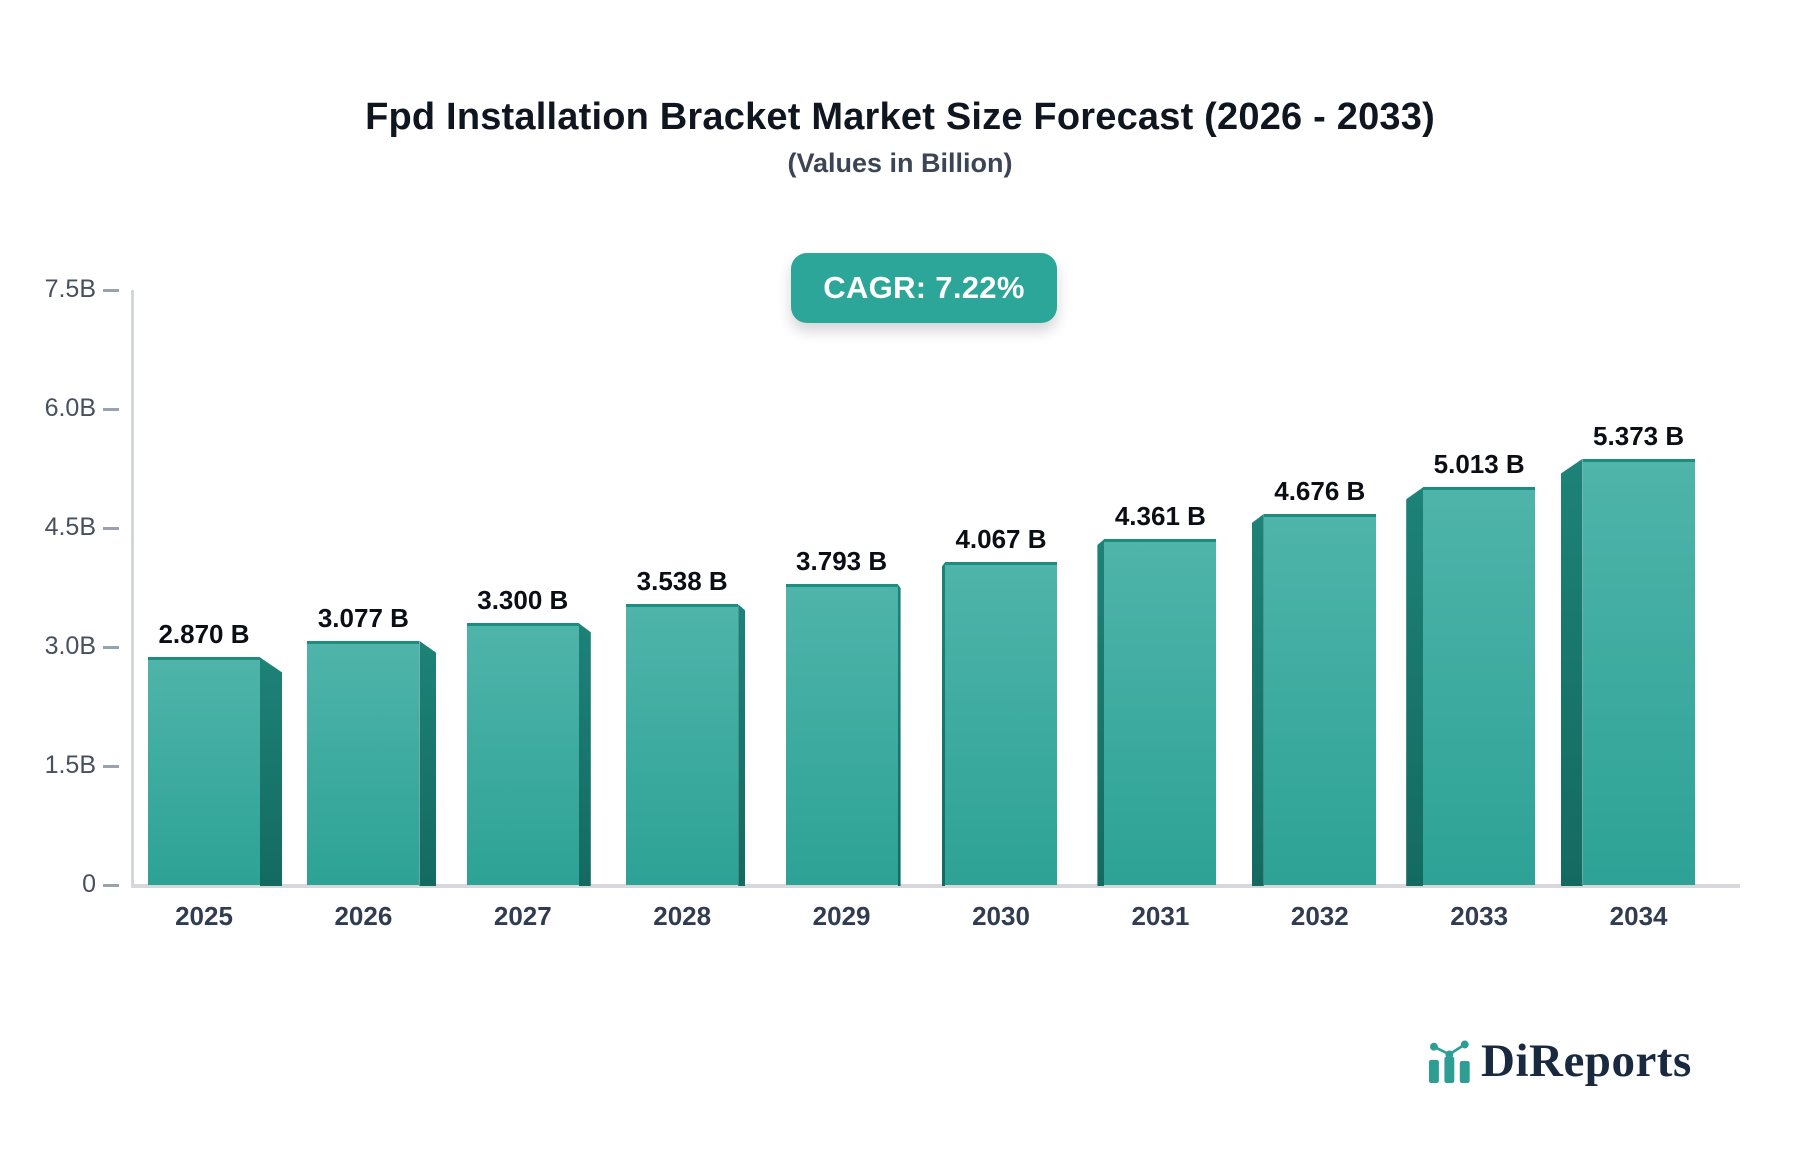 This screenshot has width=1800, height=1156. I want to click on x-tick-label: 2027, so click(522, 916).